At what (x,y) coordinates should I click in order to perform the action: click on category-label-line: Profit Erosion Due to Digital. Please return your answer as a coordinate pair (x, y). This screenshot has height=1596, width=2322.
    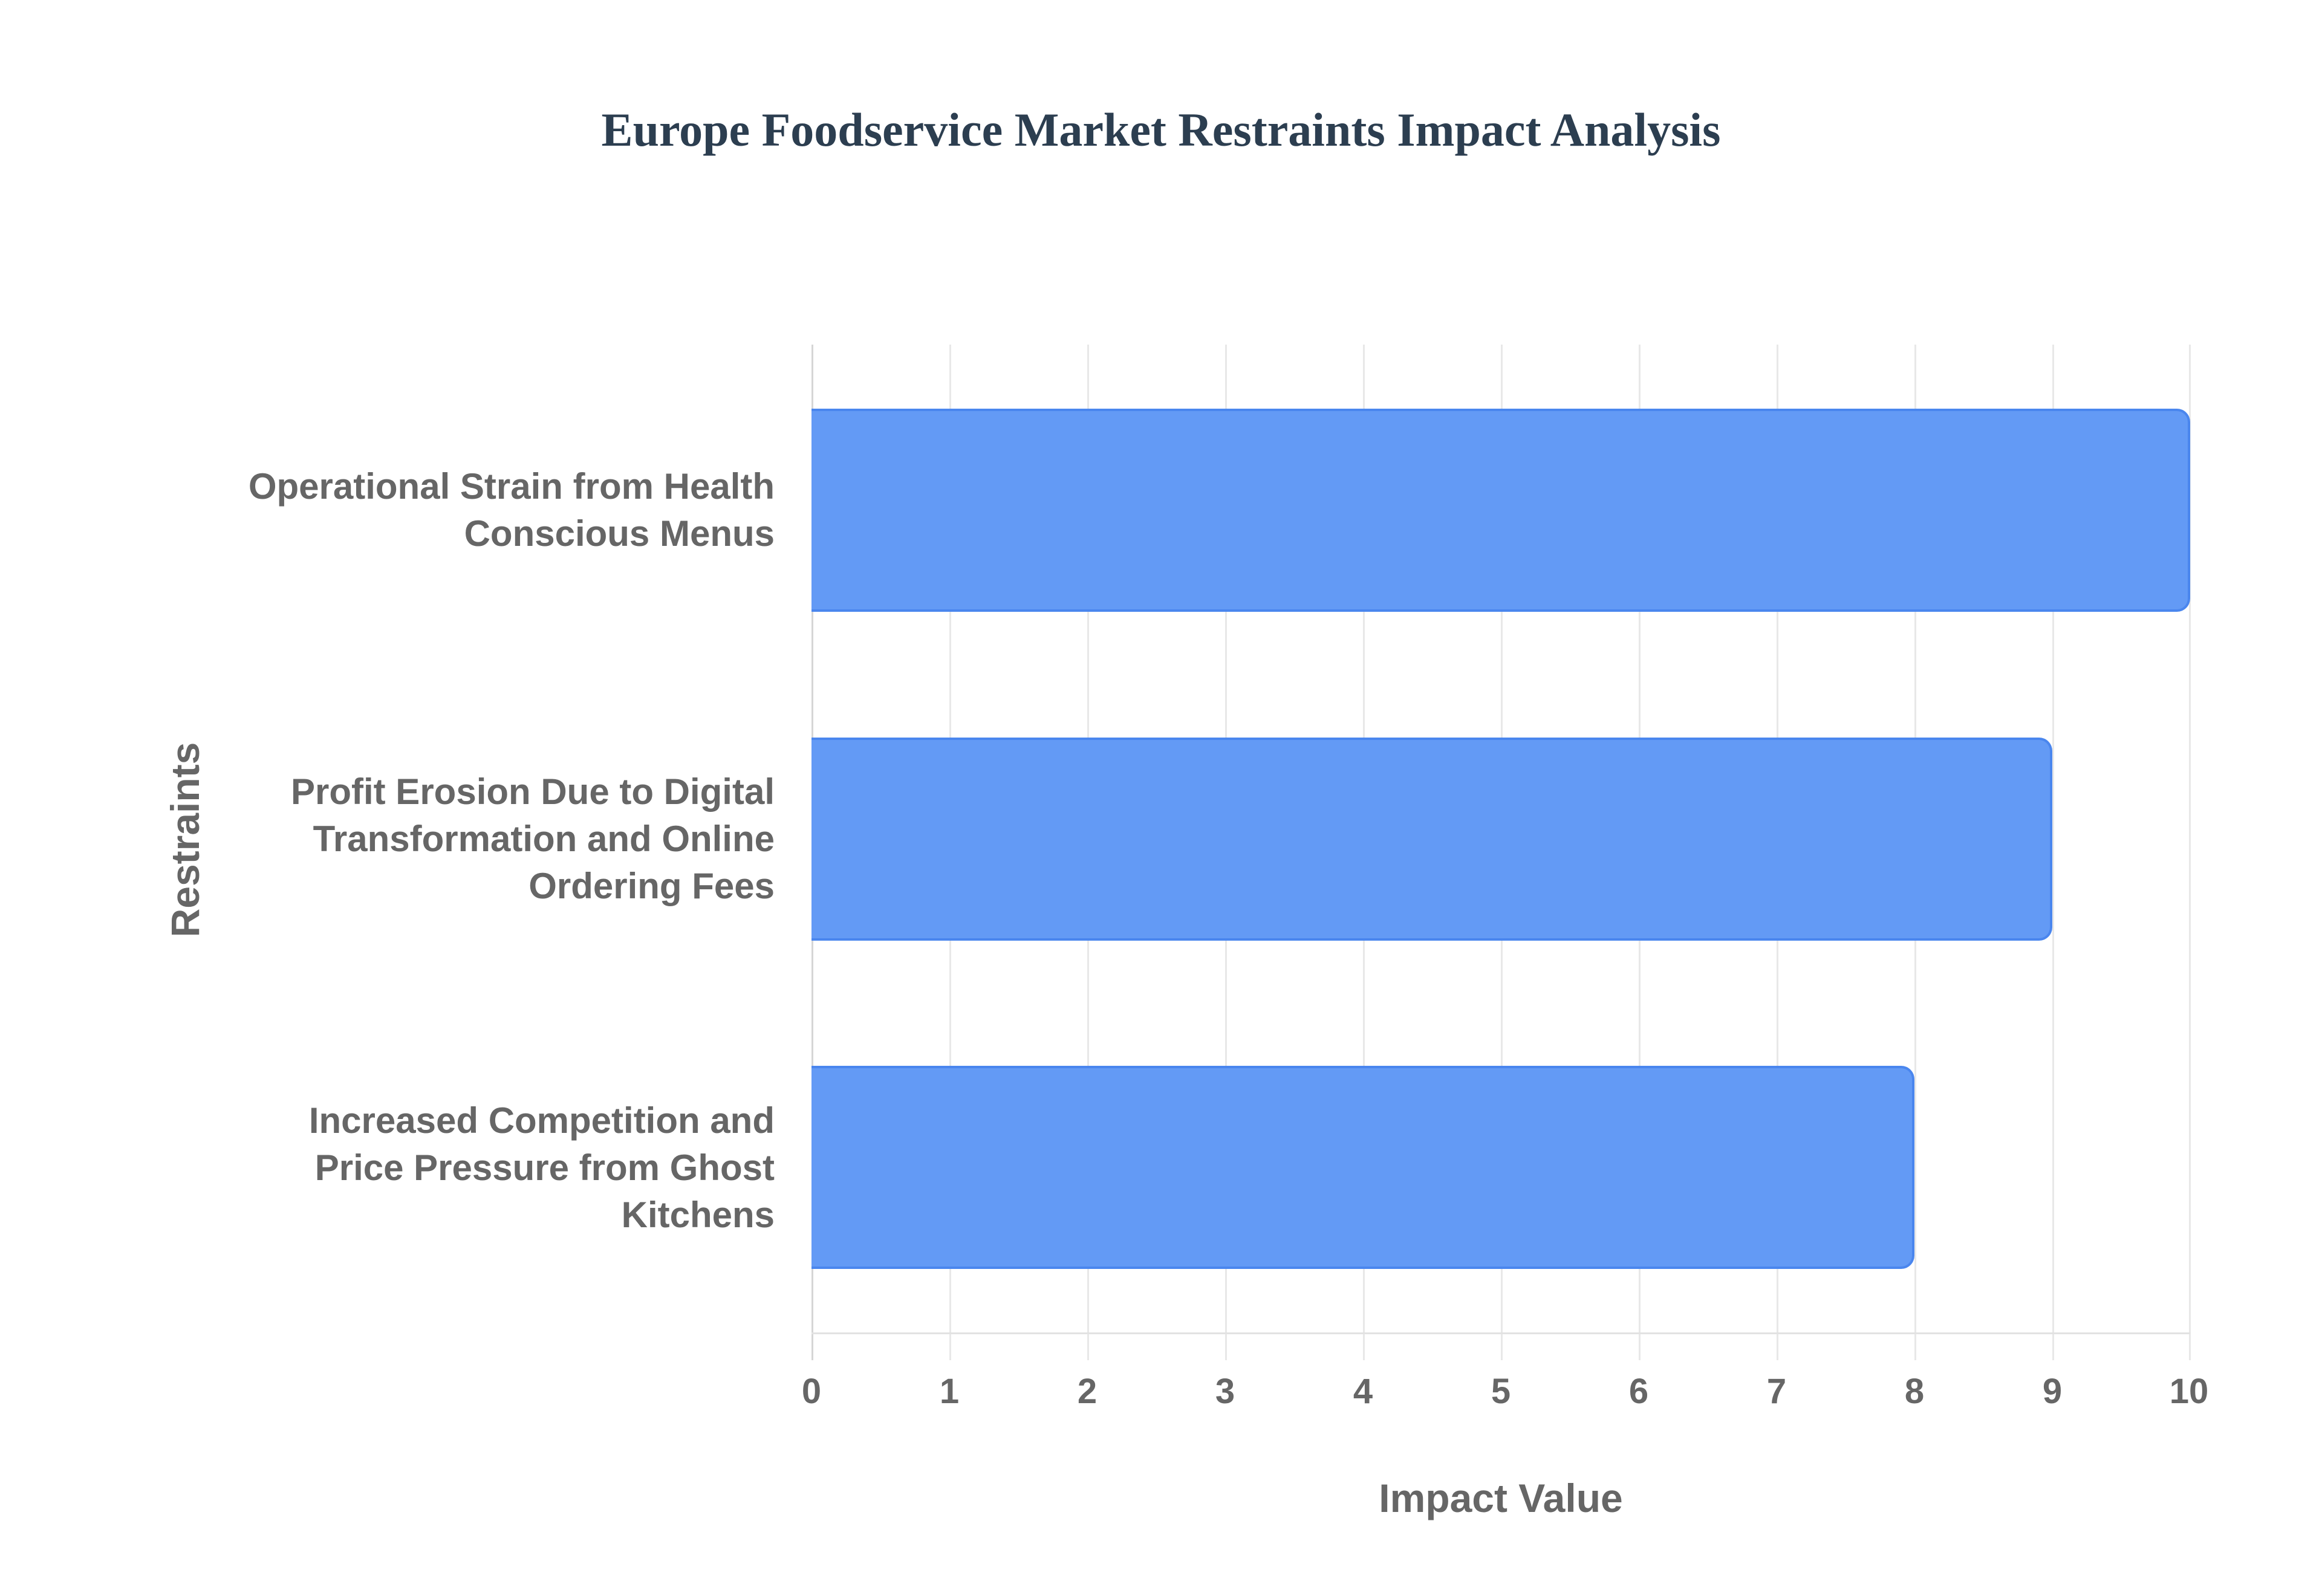
    Looking at the image, I should click on (532, 791).